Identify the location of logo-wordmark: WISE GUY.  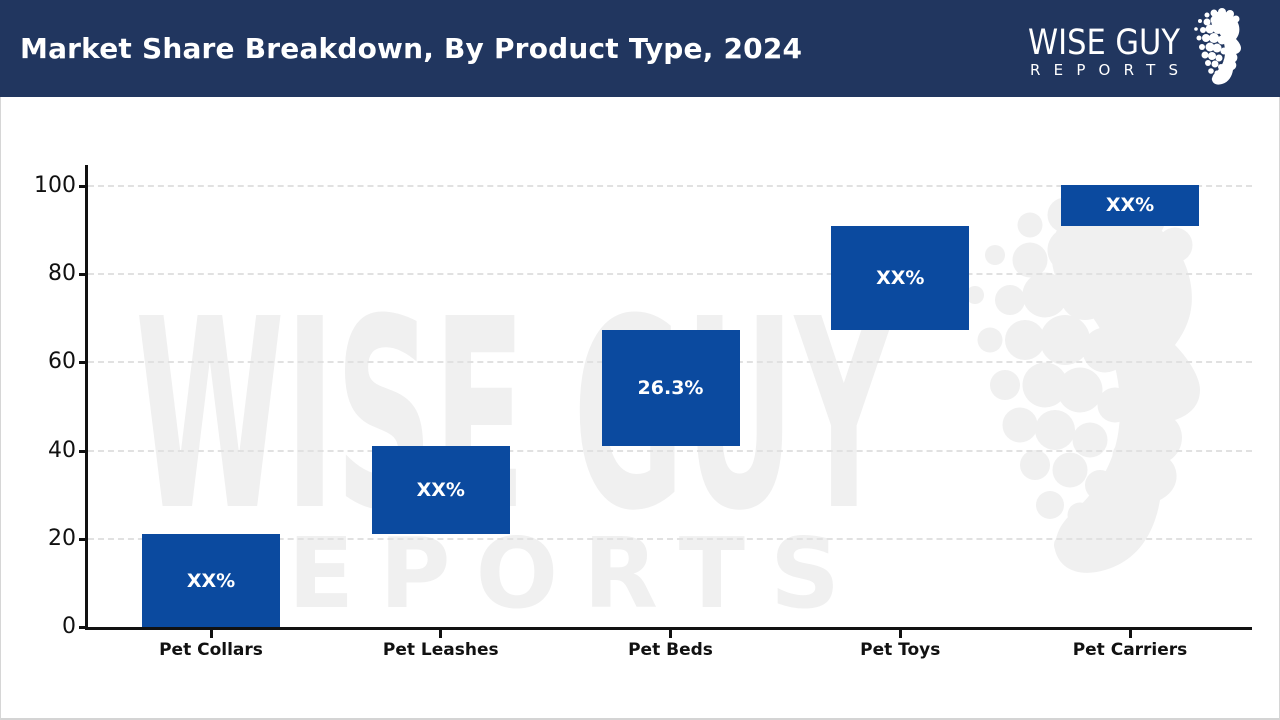
(1104, 43).